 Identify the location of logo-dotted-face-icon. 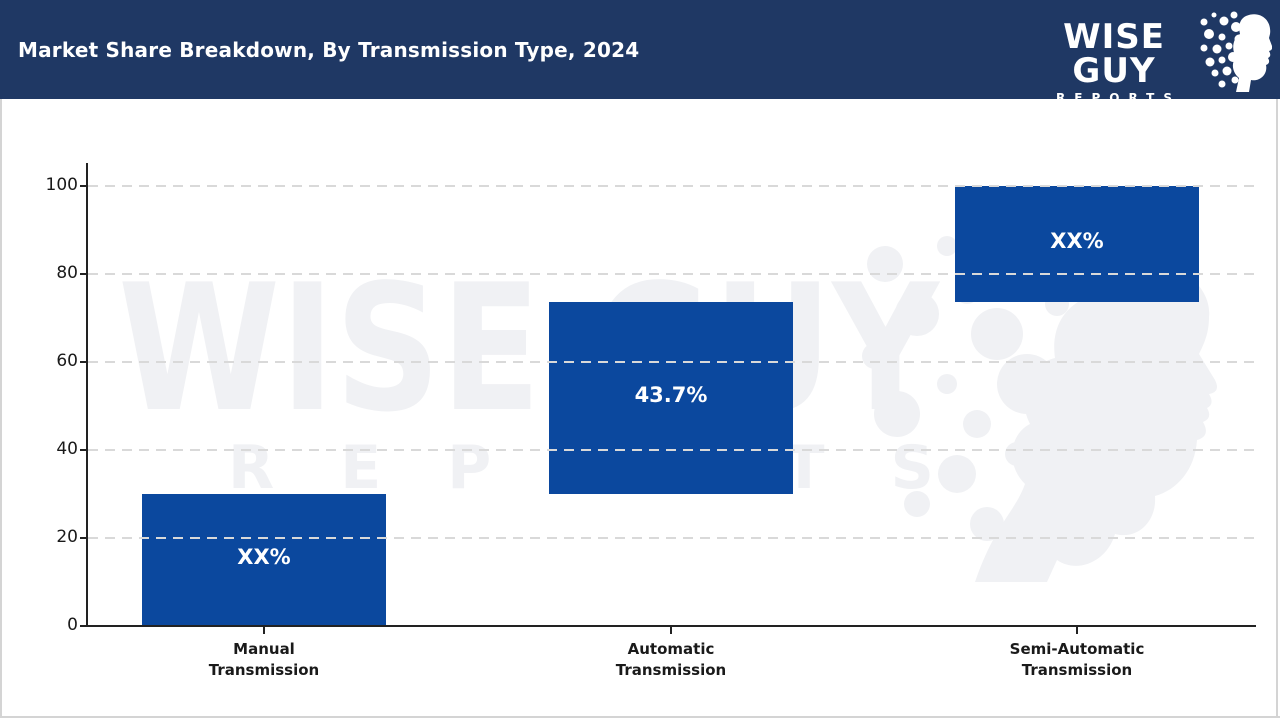
(1236, 51).